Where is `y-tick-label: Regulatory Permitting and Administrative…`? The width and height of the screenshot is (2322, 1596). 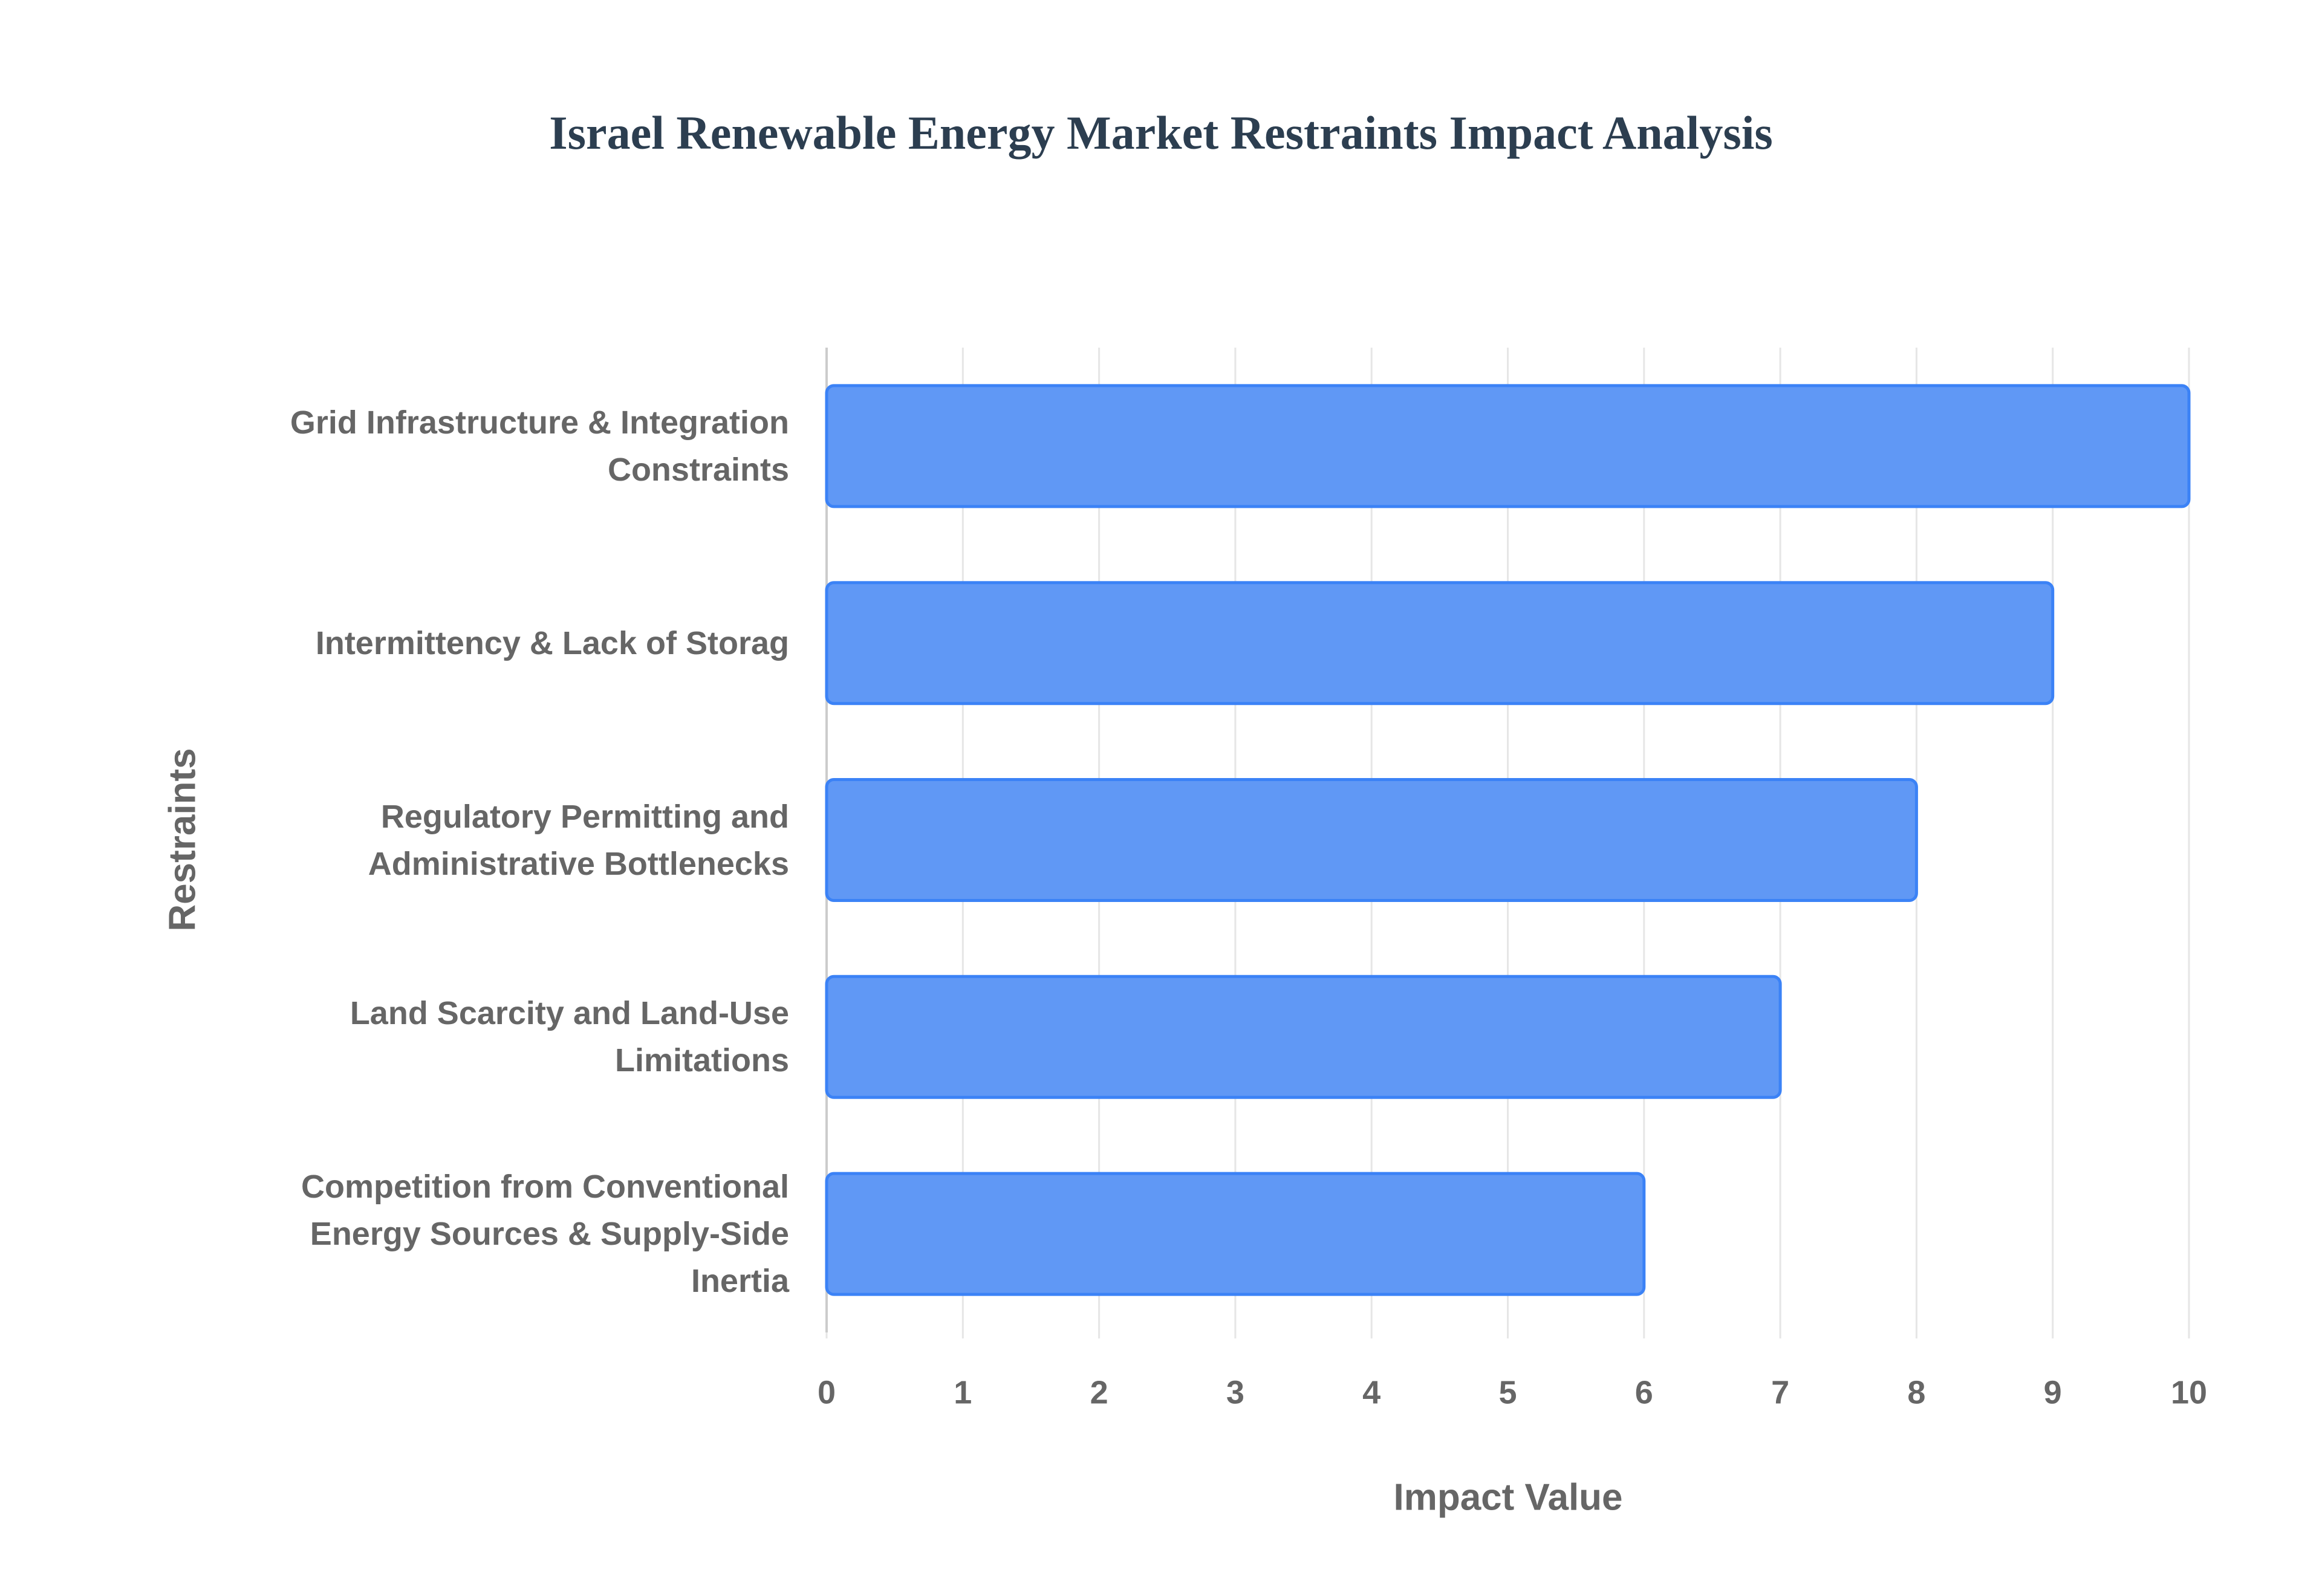
y-tick-label: Regulatory Permitting and Administrative… is located at coordinates (578, 840).